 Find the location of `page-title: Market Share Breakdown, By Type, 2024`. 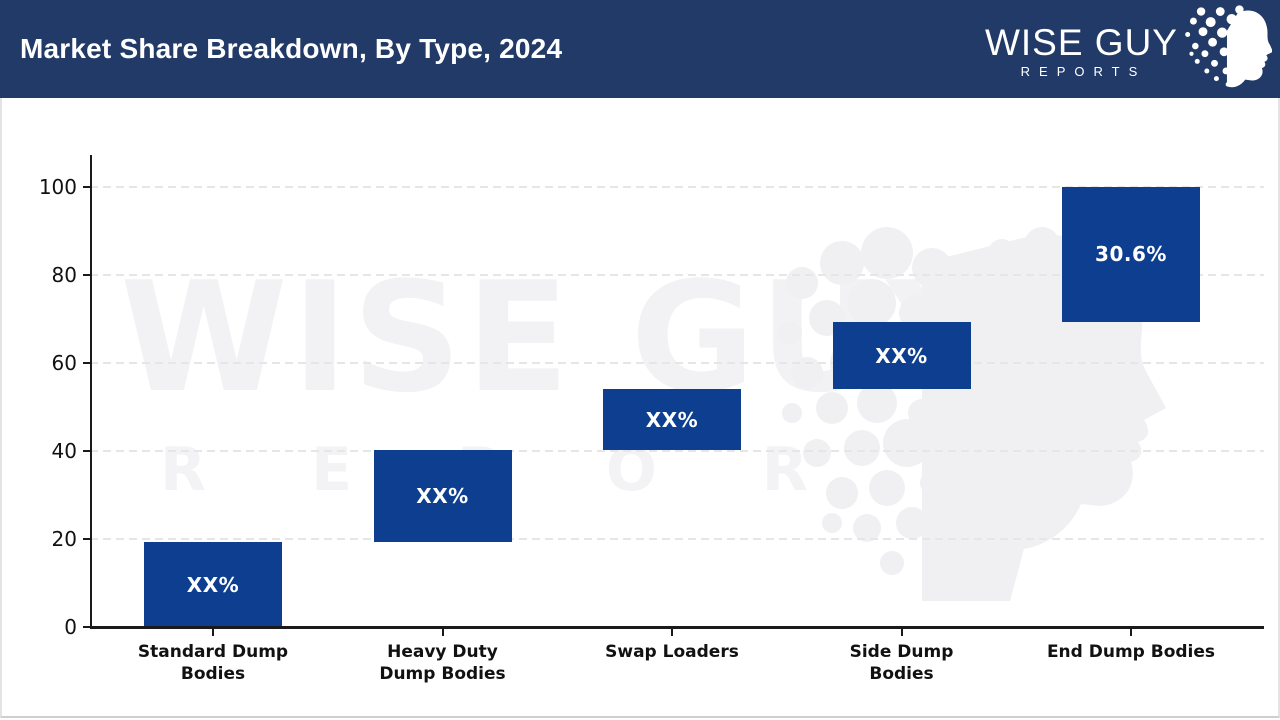

page-title: Market Share Breakdown, By Type, 2024 is located at coordinates (291, 48).